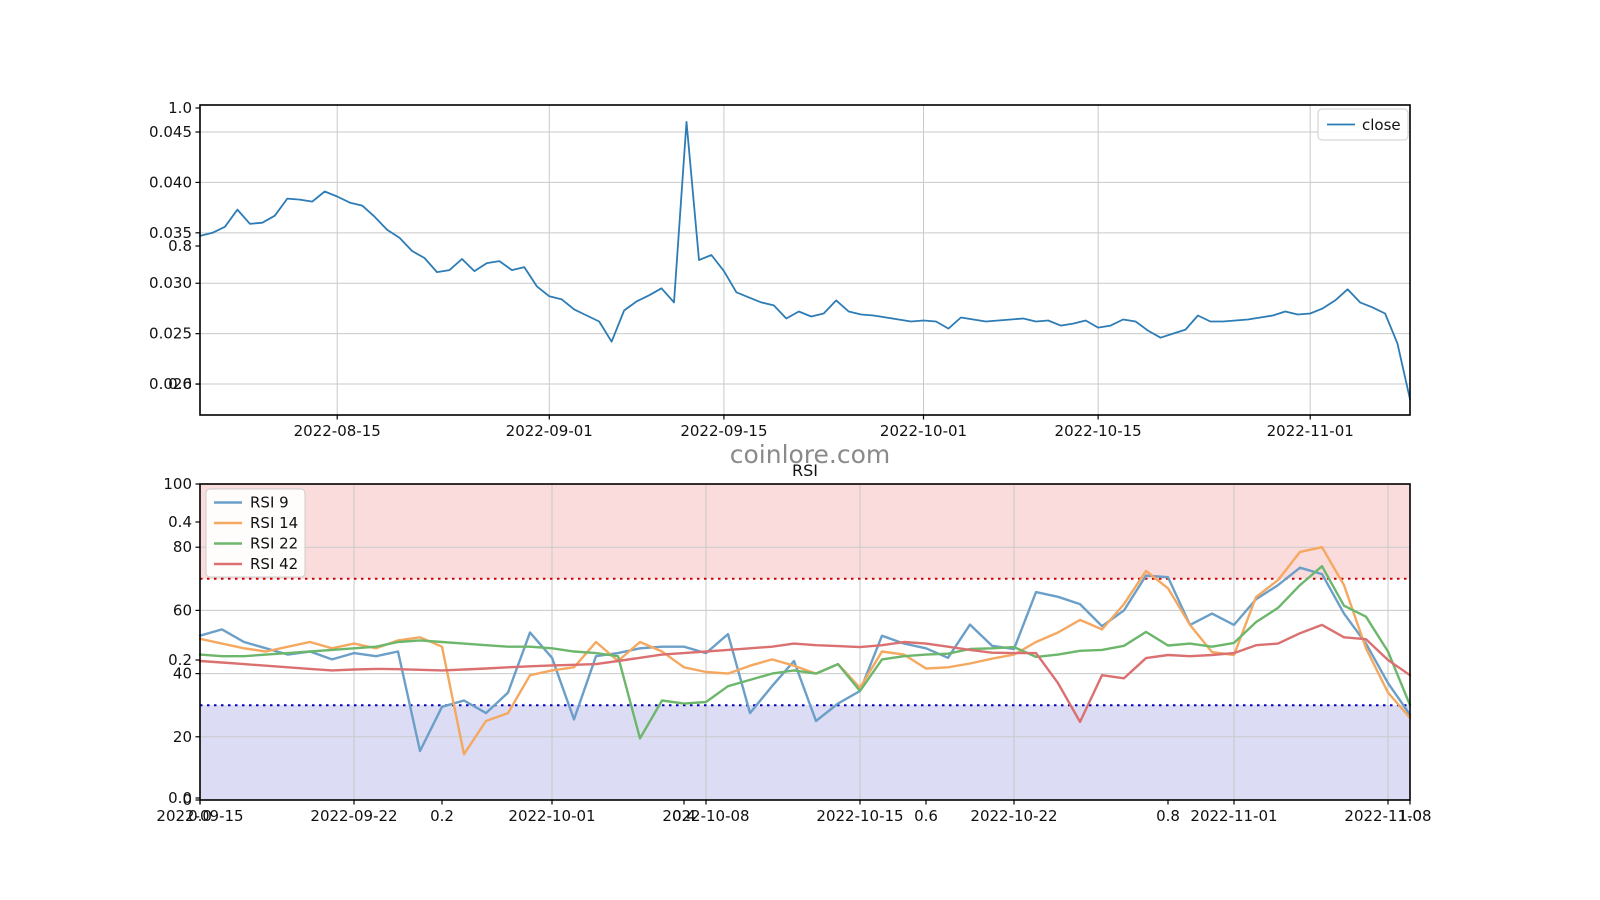 This screenshot has width=1600, height=900. Describe the element at coordinates (177, 484) in the screenshot. I see `y-tick-label: 100` at that location.